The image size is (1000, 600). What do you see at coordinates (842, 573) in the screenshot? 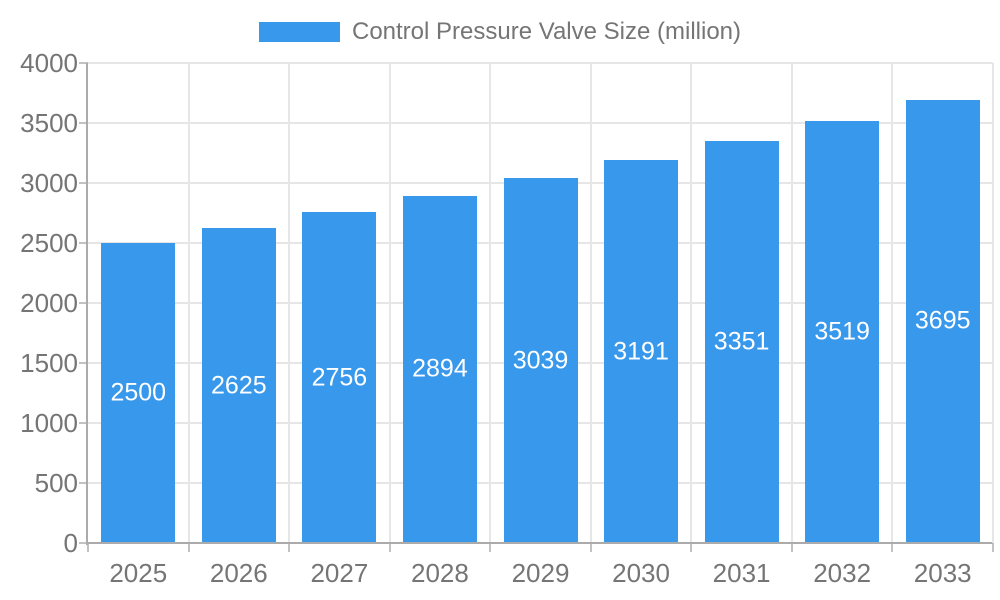
I see `x-axis-label: 2032` at bounding box center [842, 573].